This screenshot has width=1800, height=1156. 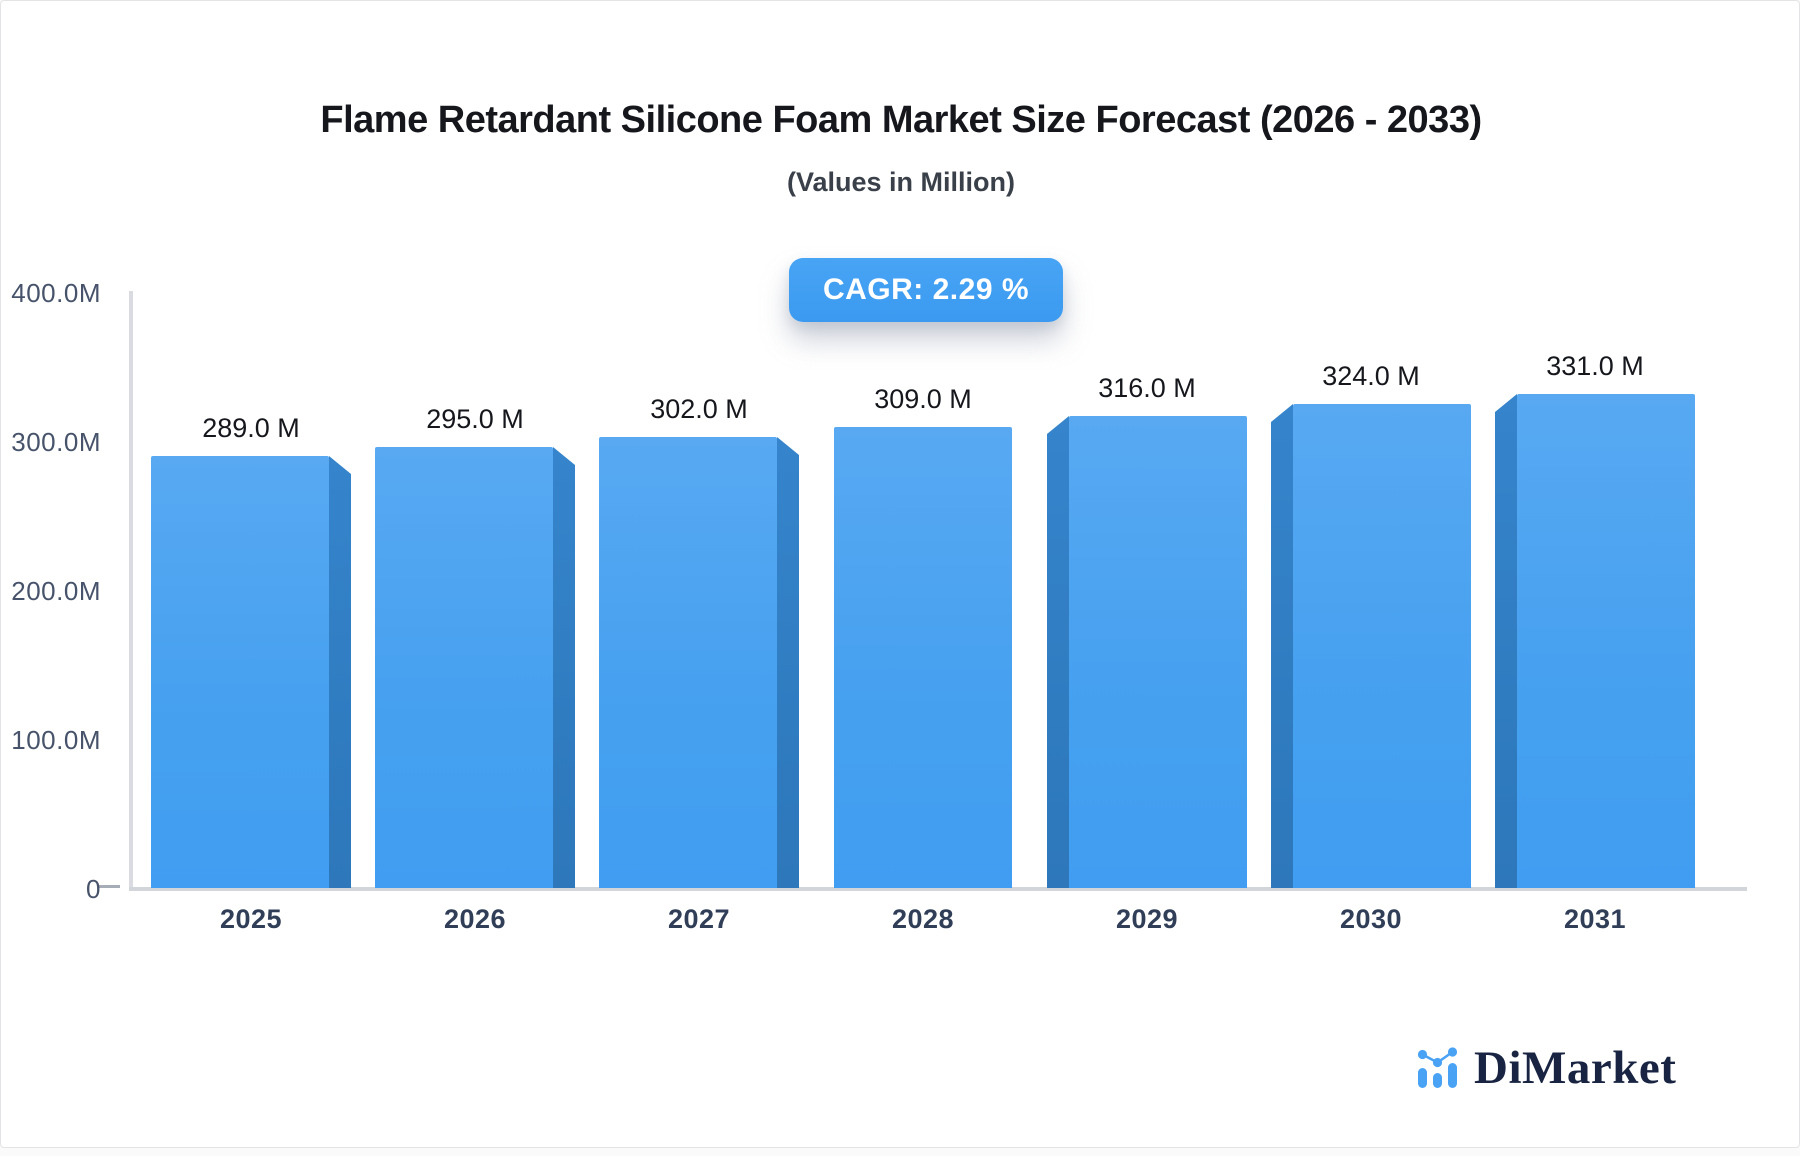 What do you see at coordinates (699, 919) in the screenshot?
I see `x-axis-label-2027: 2027` at bounding box center [699, 919].